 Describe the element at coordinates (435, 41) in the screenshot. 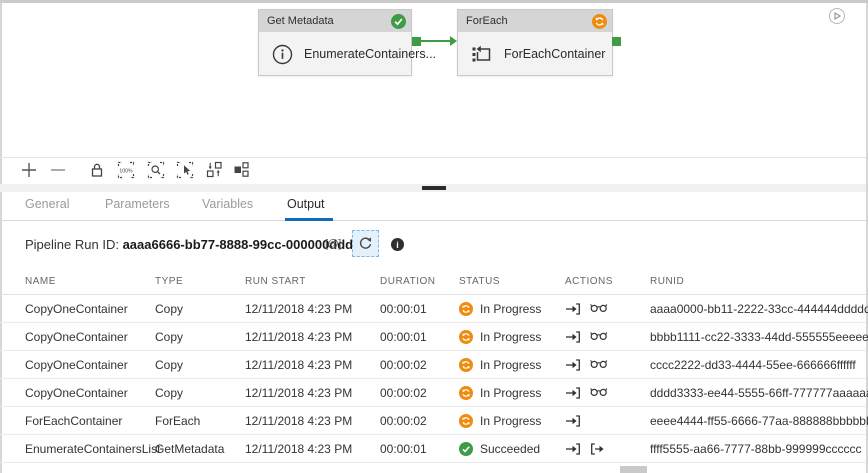

I see `dependency-connector-line` at that location.